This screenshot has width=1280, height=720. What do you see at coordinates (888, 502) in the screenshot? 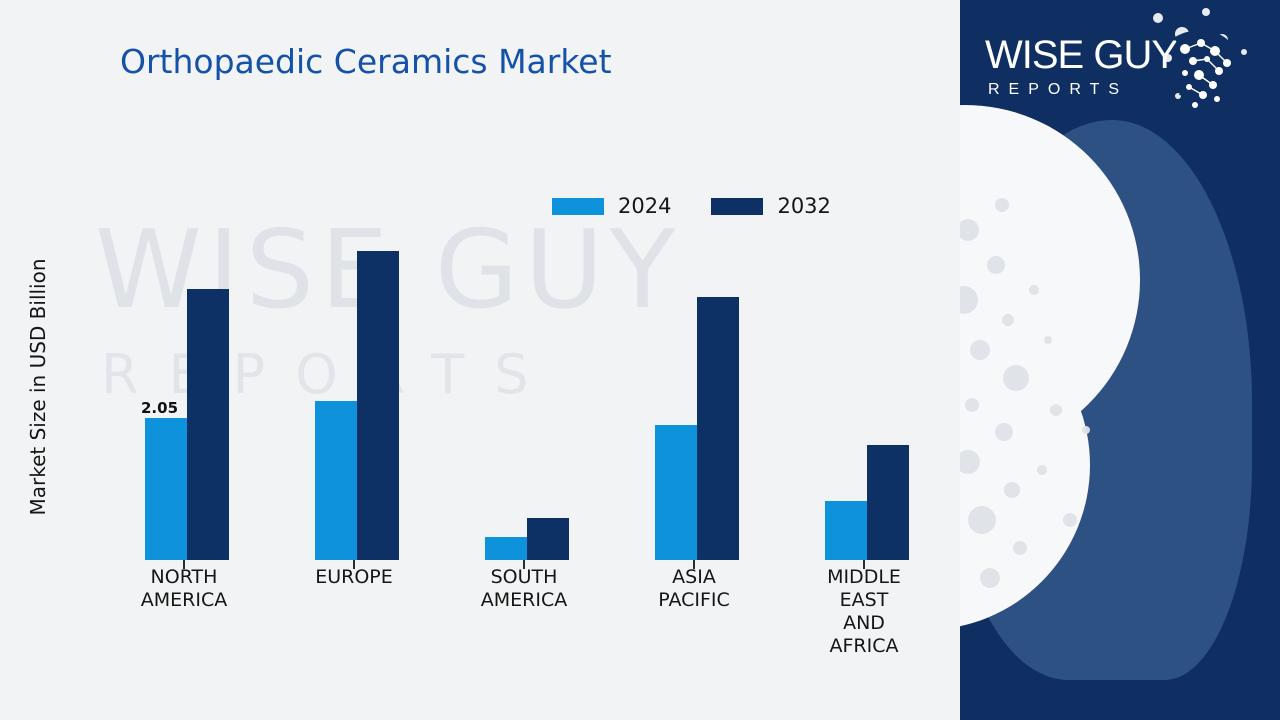
I see `bar-middle-east-and-africa-2032` at bounding box center [888, 502].